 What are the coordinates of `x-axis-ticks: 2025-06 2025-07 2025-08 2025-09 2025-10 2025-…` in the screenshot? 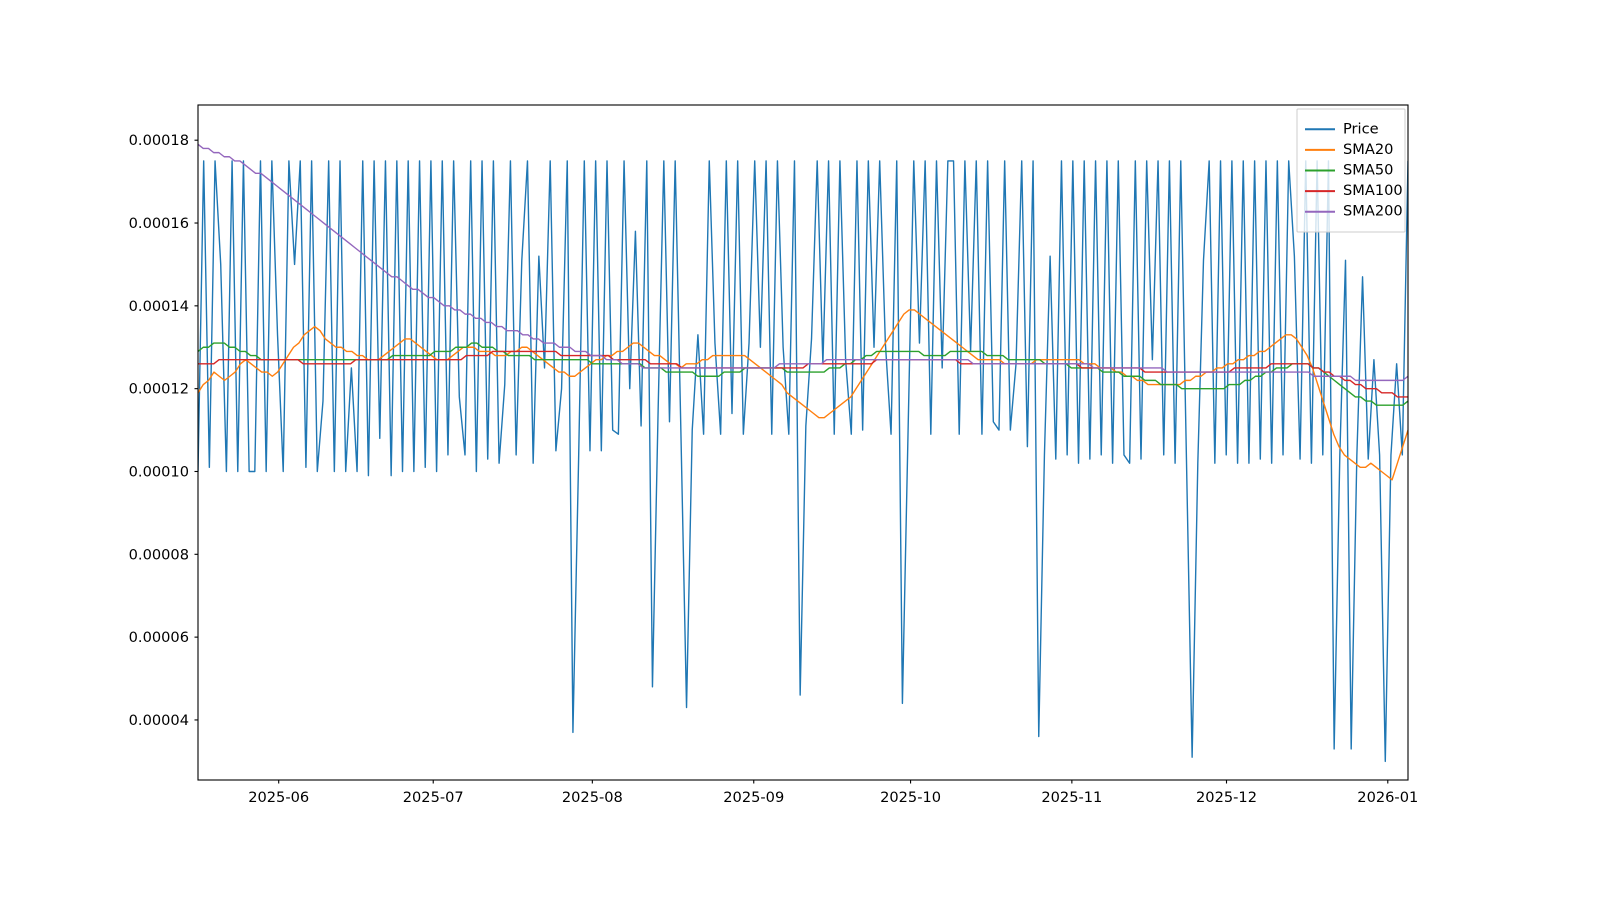 It's located at (833, 793).